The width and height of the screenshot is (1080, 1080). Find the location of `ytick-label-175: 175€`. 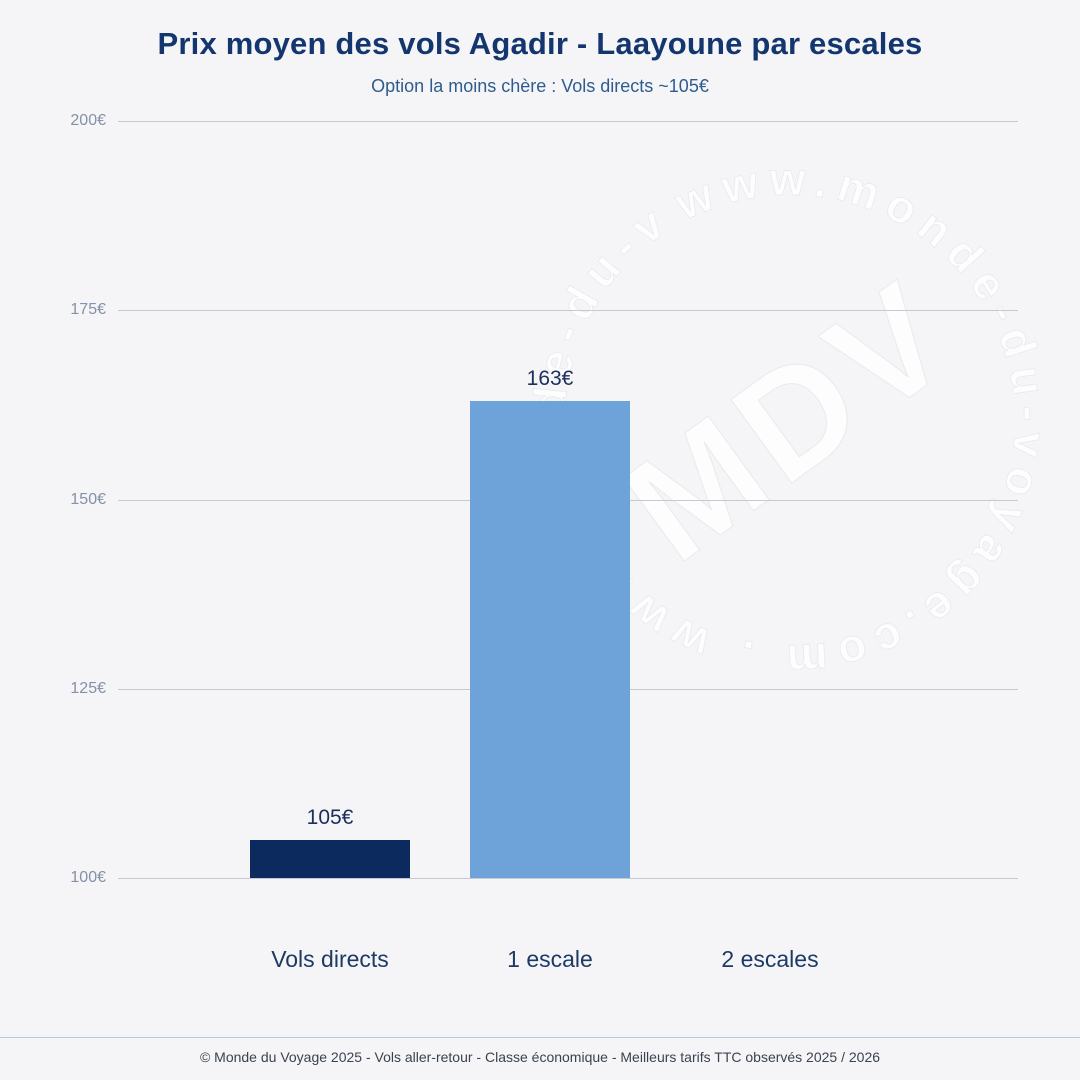

ytick-label-175: 175€ is located at coordinates (88, 310).